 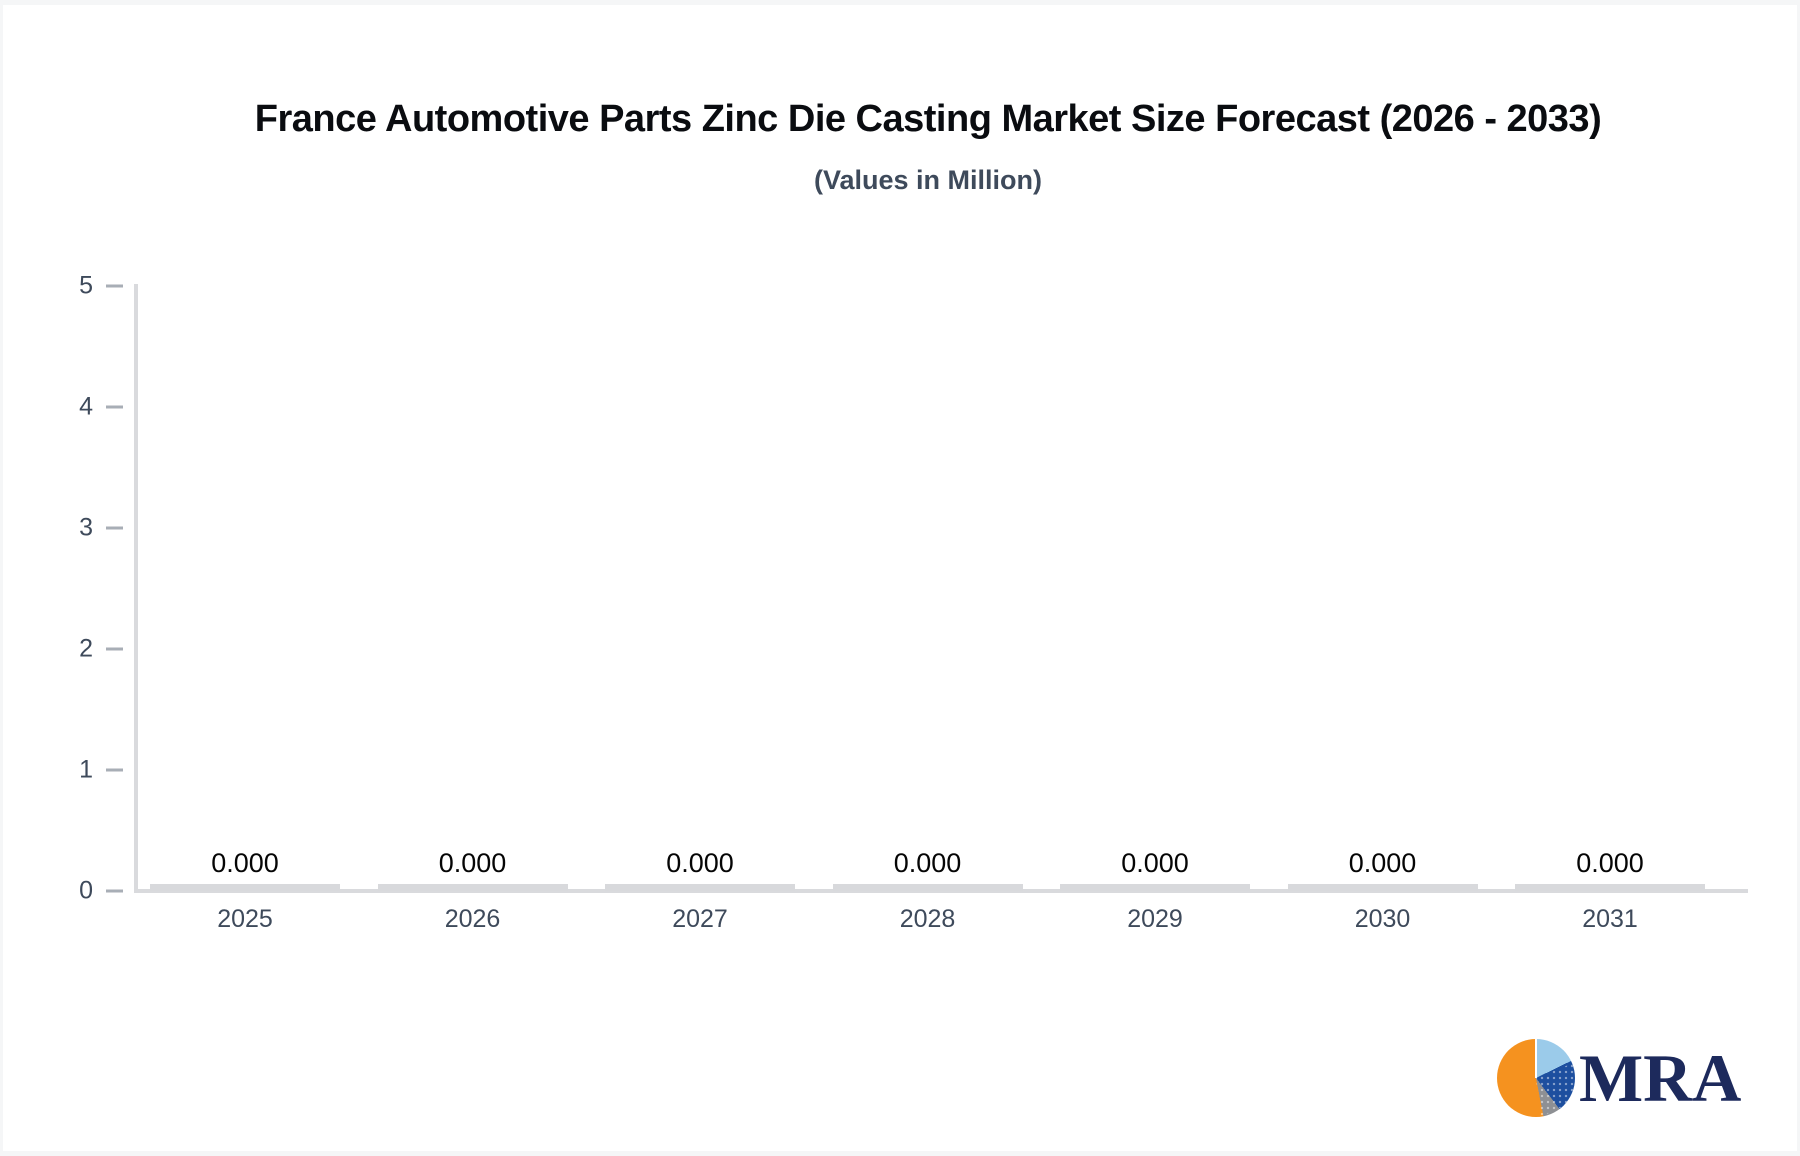 What do you see at coordinates (928, 179) in the screenshot?
I see `chart-subtitle: (Values in Million)` at bounding box center [928, 179].